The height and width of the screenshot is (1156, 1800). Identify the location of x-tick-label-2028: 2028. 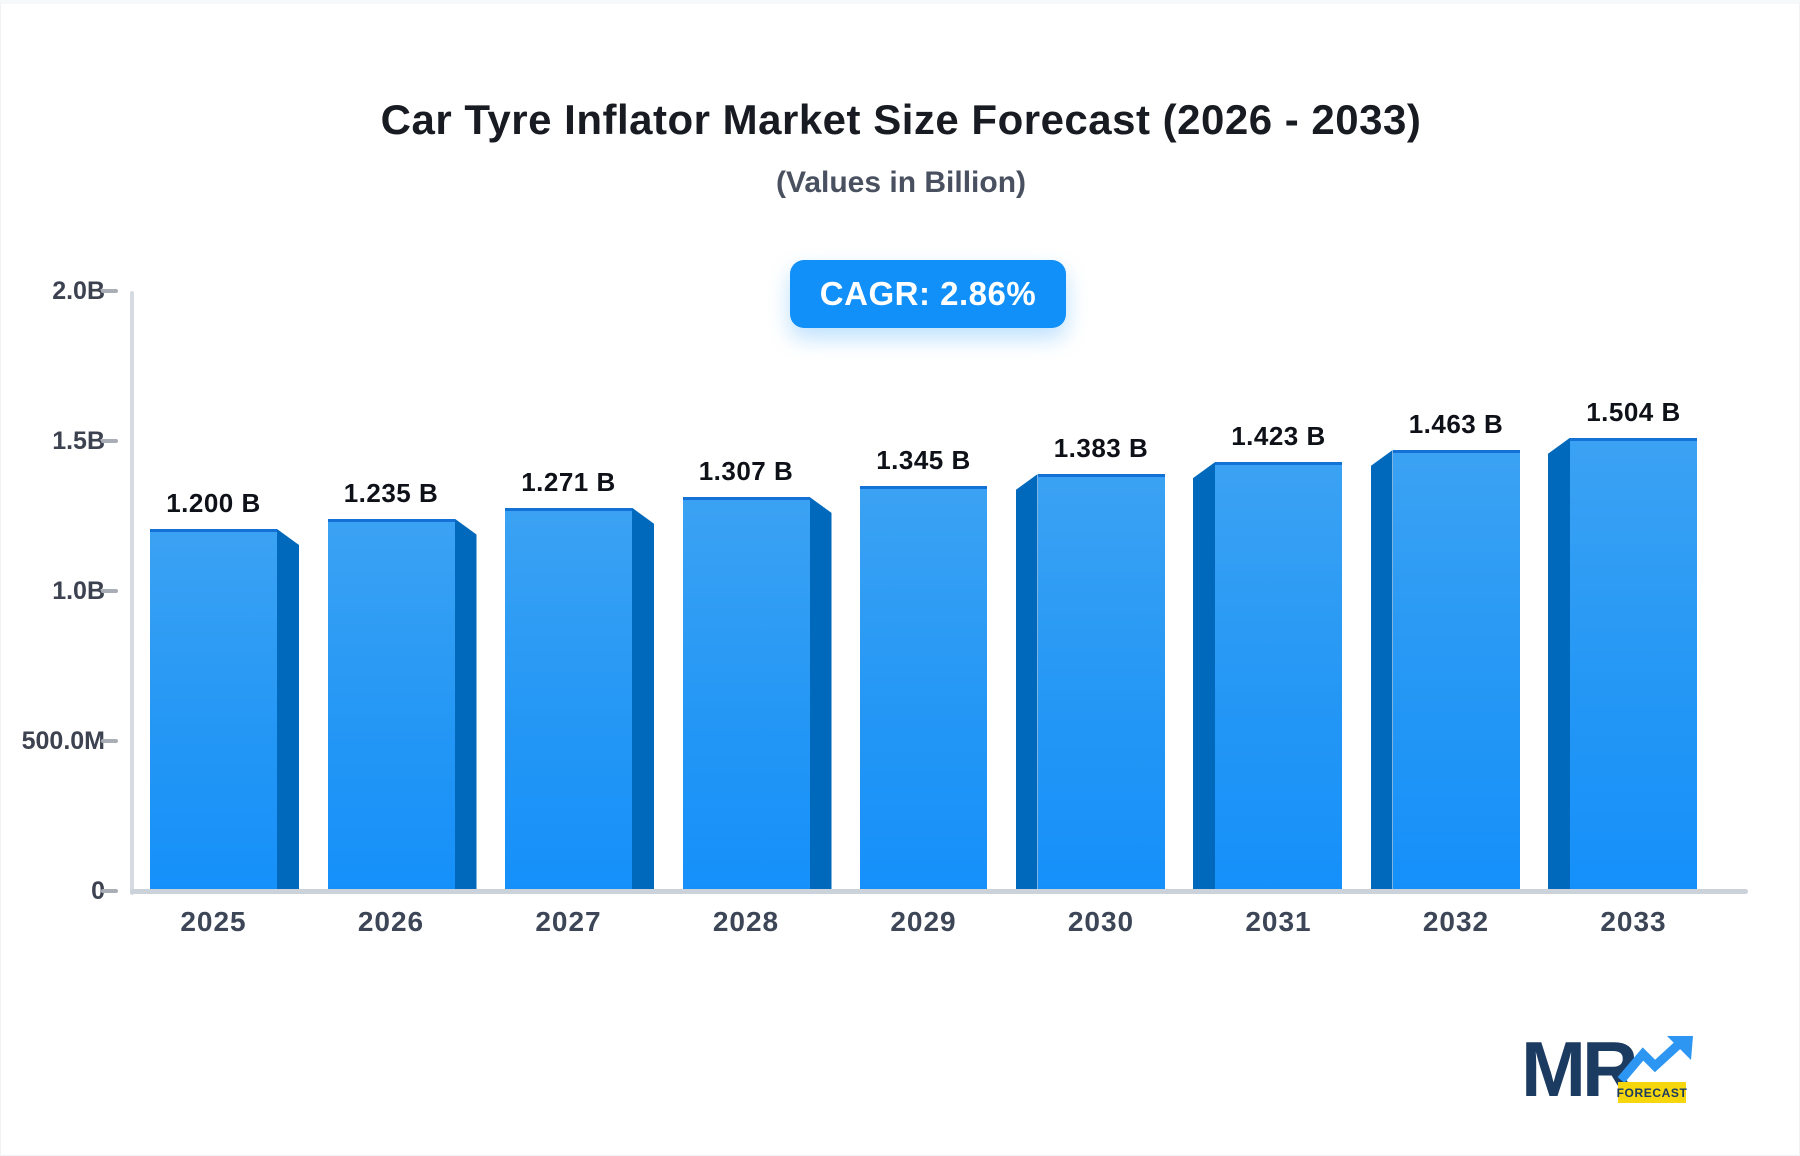
(746, 921).